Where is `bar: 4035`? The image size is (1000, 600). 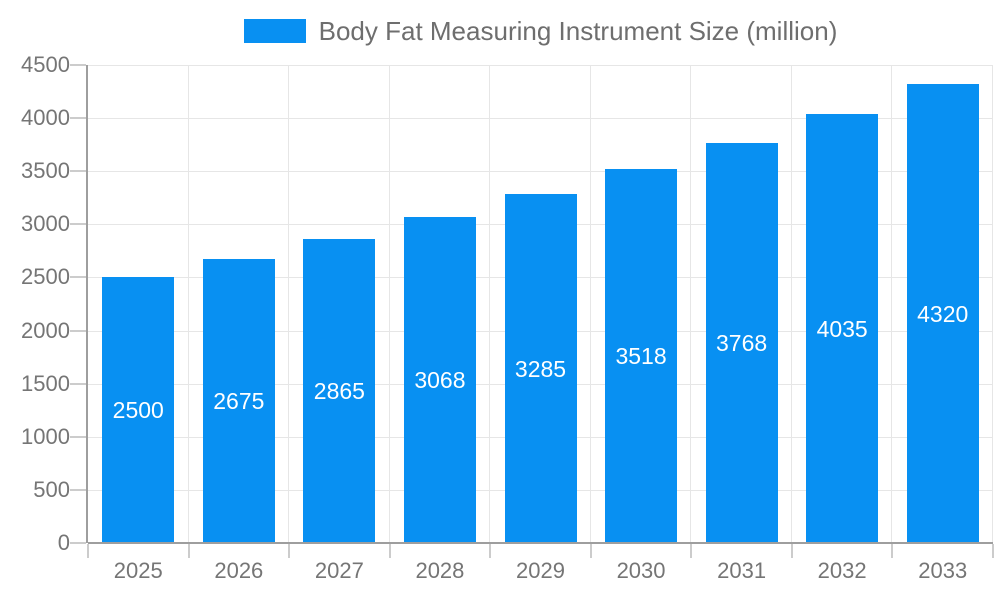 bar: 4035 is located at coordinates (842, 328).